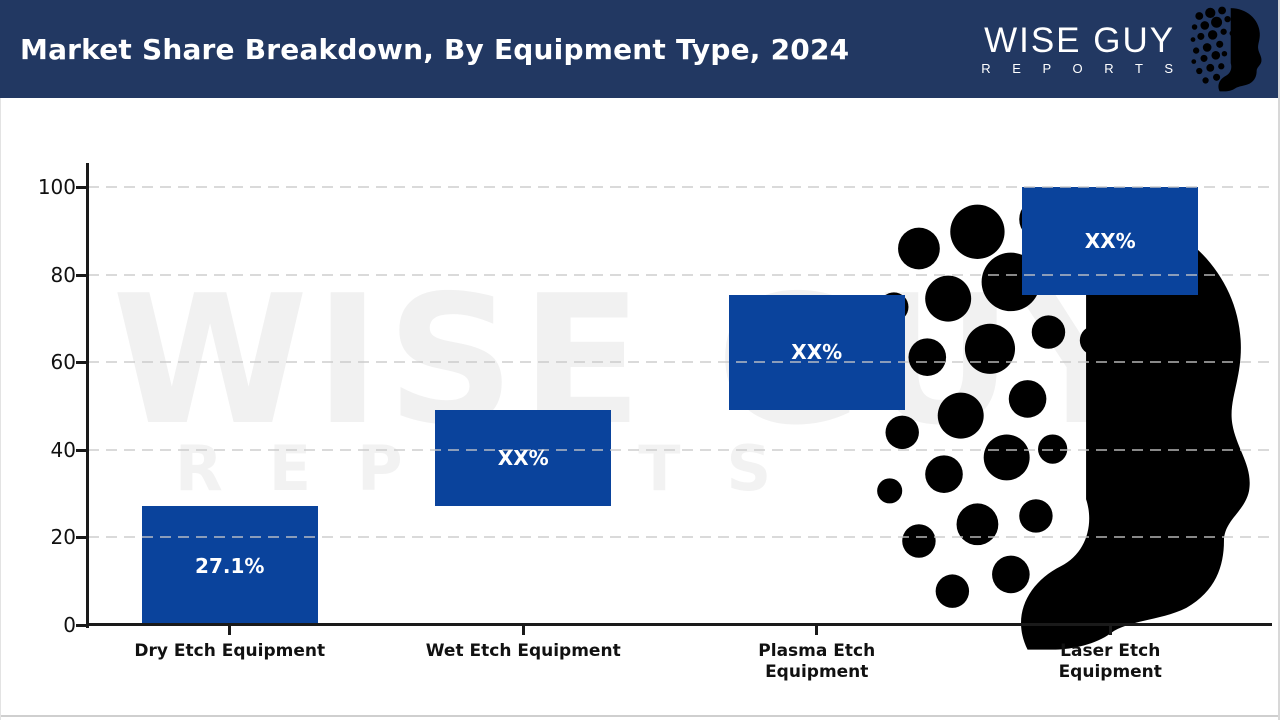 The height and width of the screenshot is (720, 1280). I want to click on left-border, so click(0, 409).